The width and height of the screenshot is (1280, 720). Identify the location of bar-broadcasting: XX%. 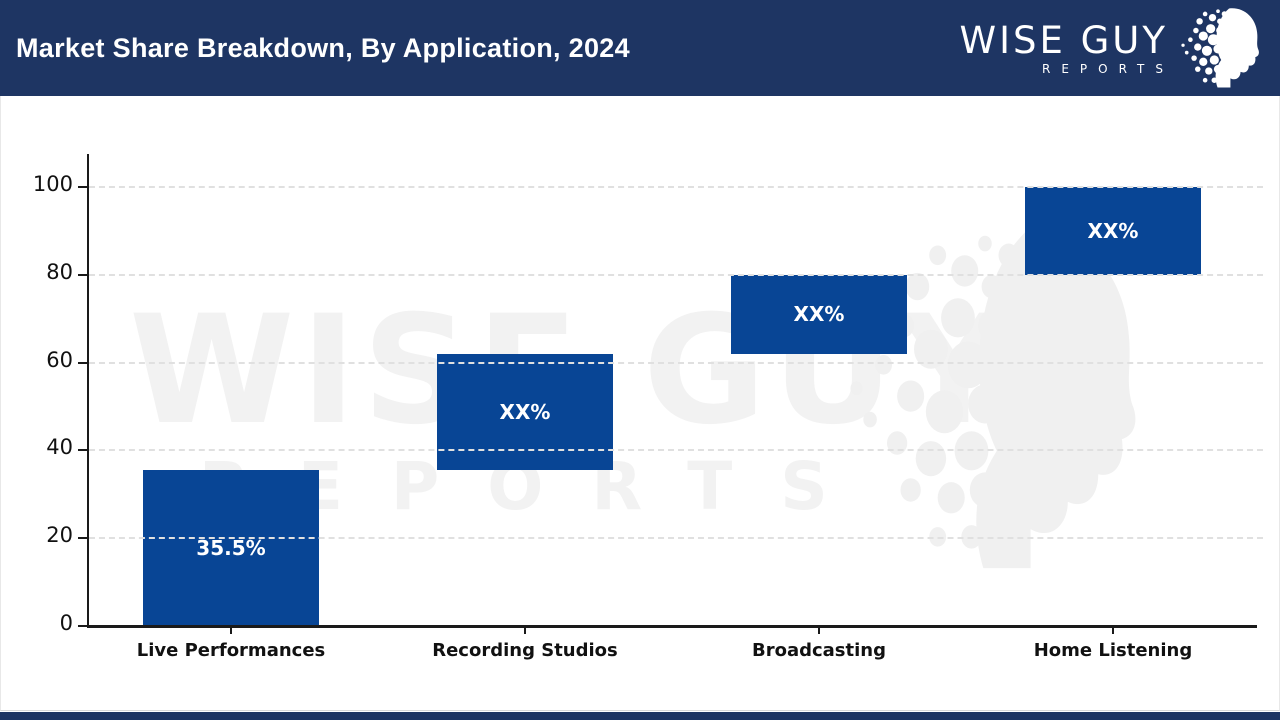
(819, 314).